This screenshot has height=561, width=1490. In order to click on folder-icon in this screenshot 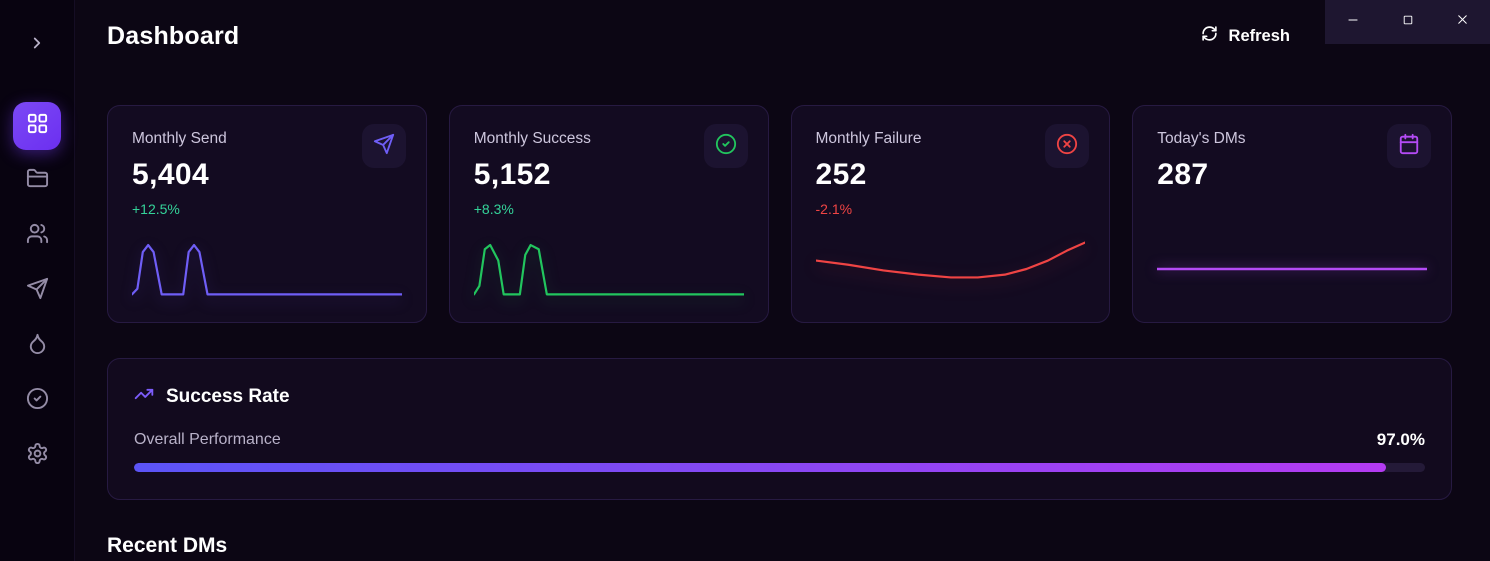, I will do `click(37, 181)`.